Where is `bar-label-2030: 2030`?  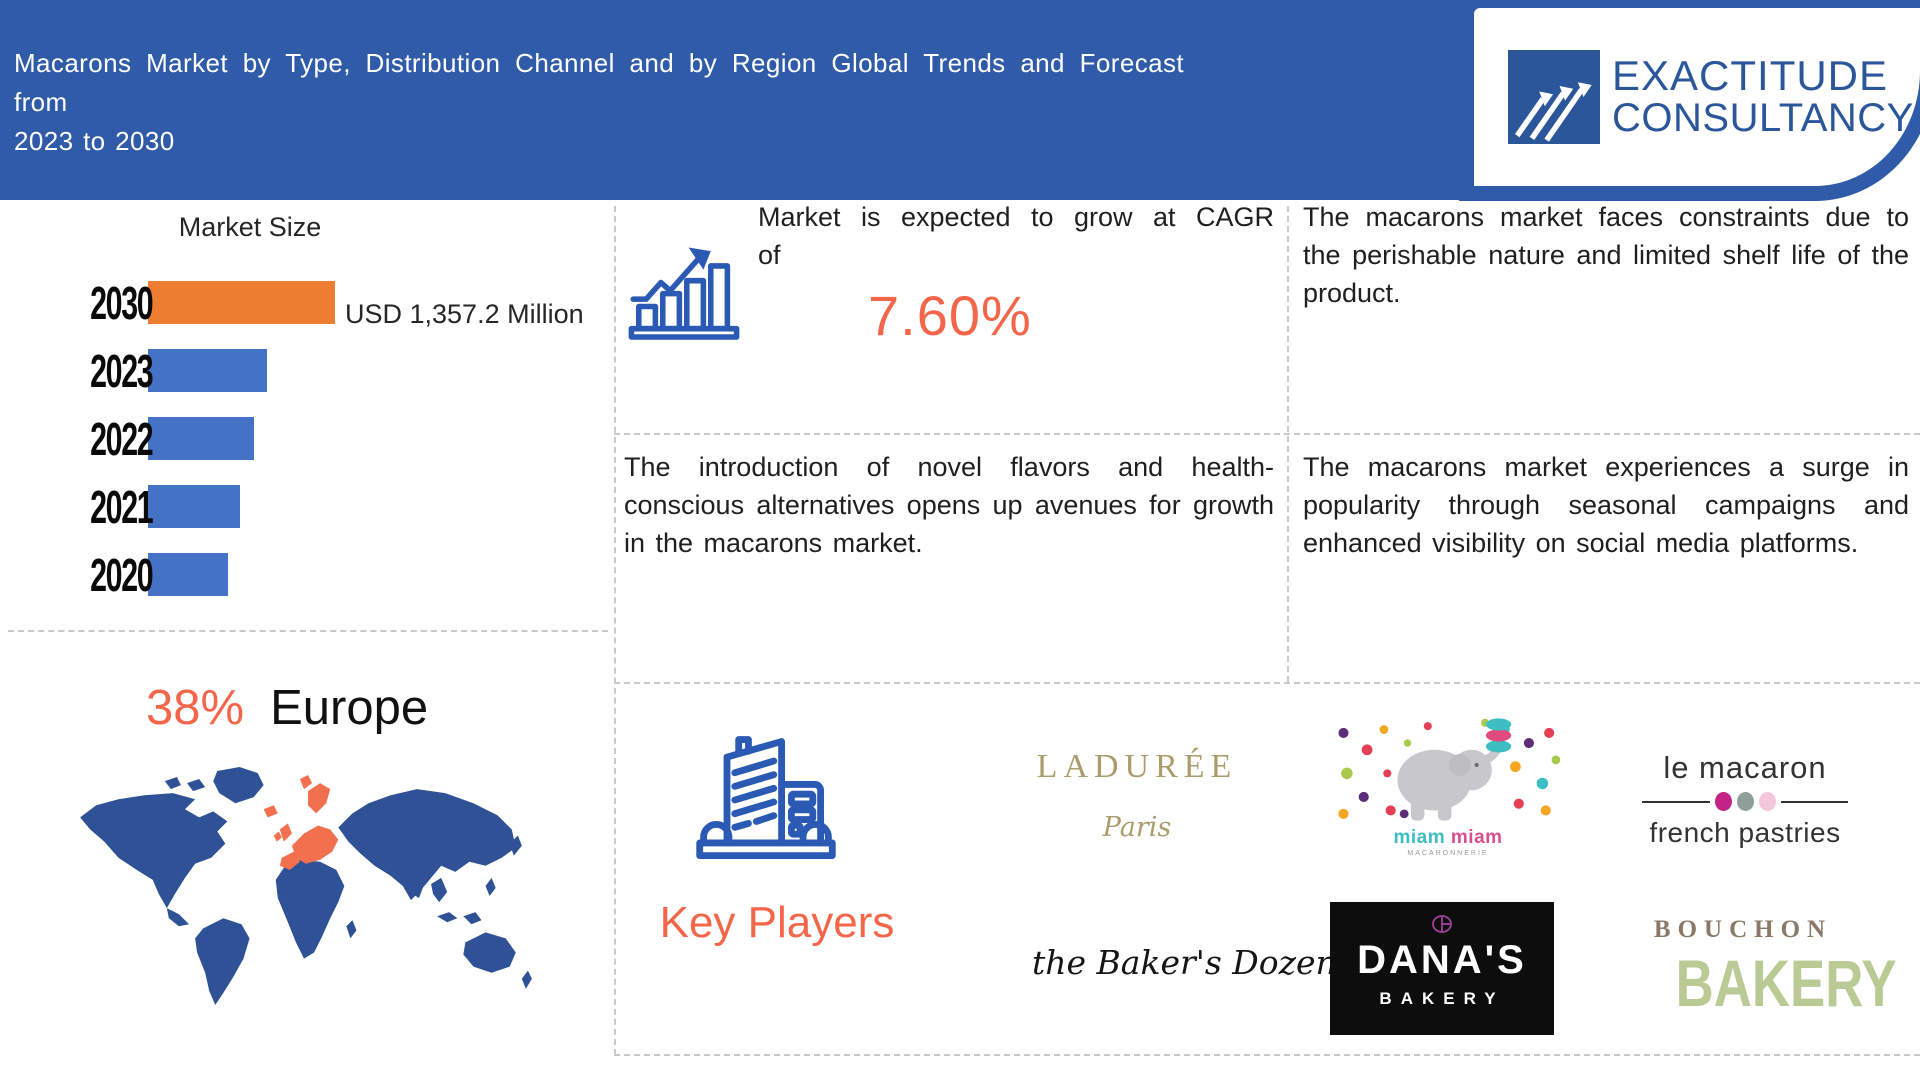
bar-label-2030: 2030 is located at coordinates (122, 302).